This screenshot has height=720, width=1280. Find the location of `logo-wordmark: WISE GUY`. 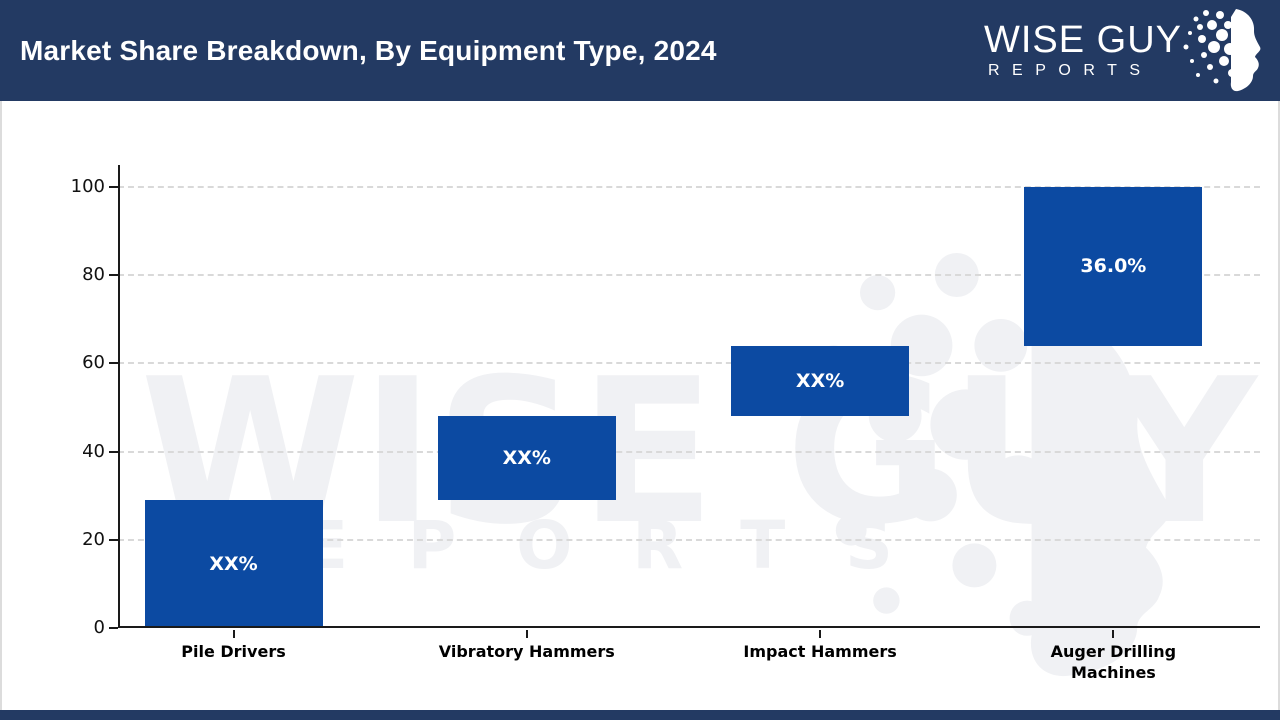

logo-wordmark: WISE GUY is located at coordinates (1082, 40).